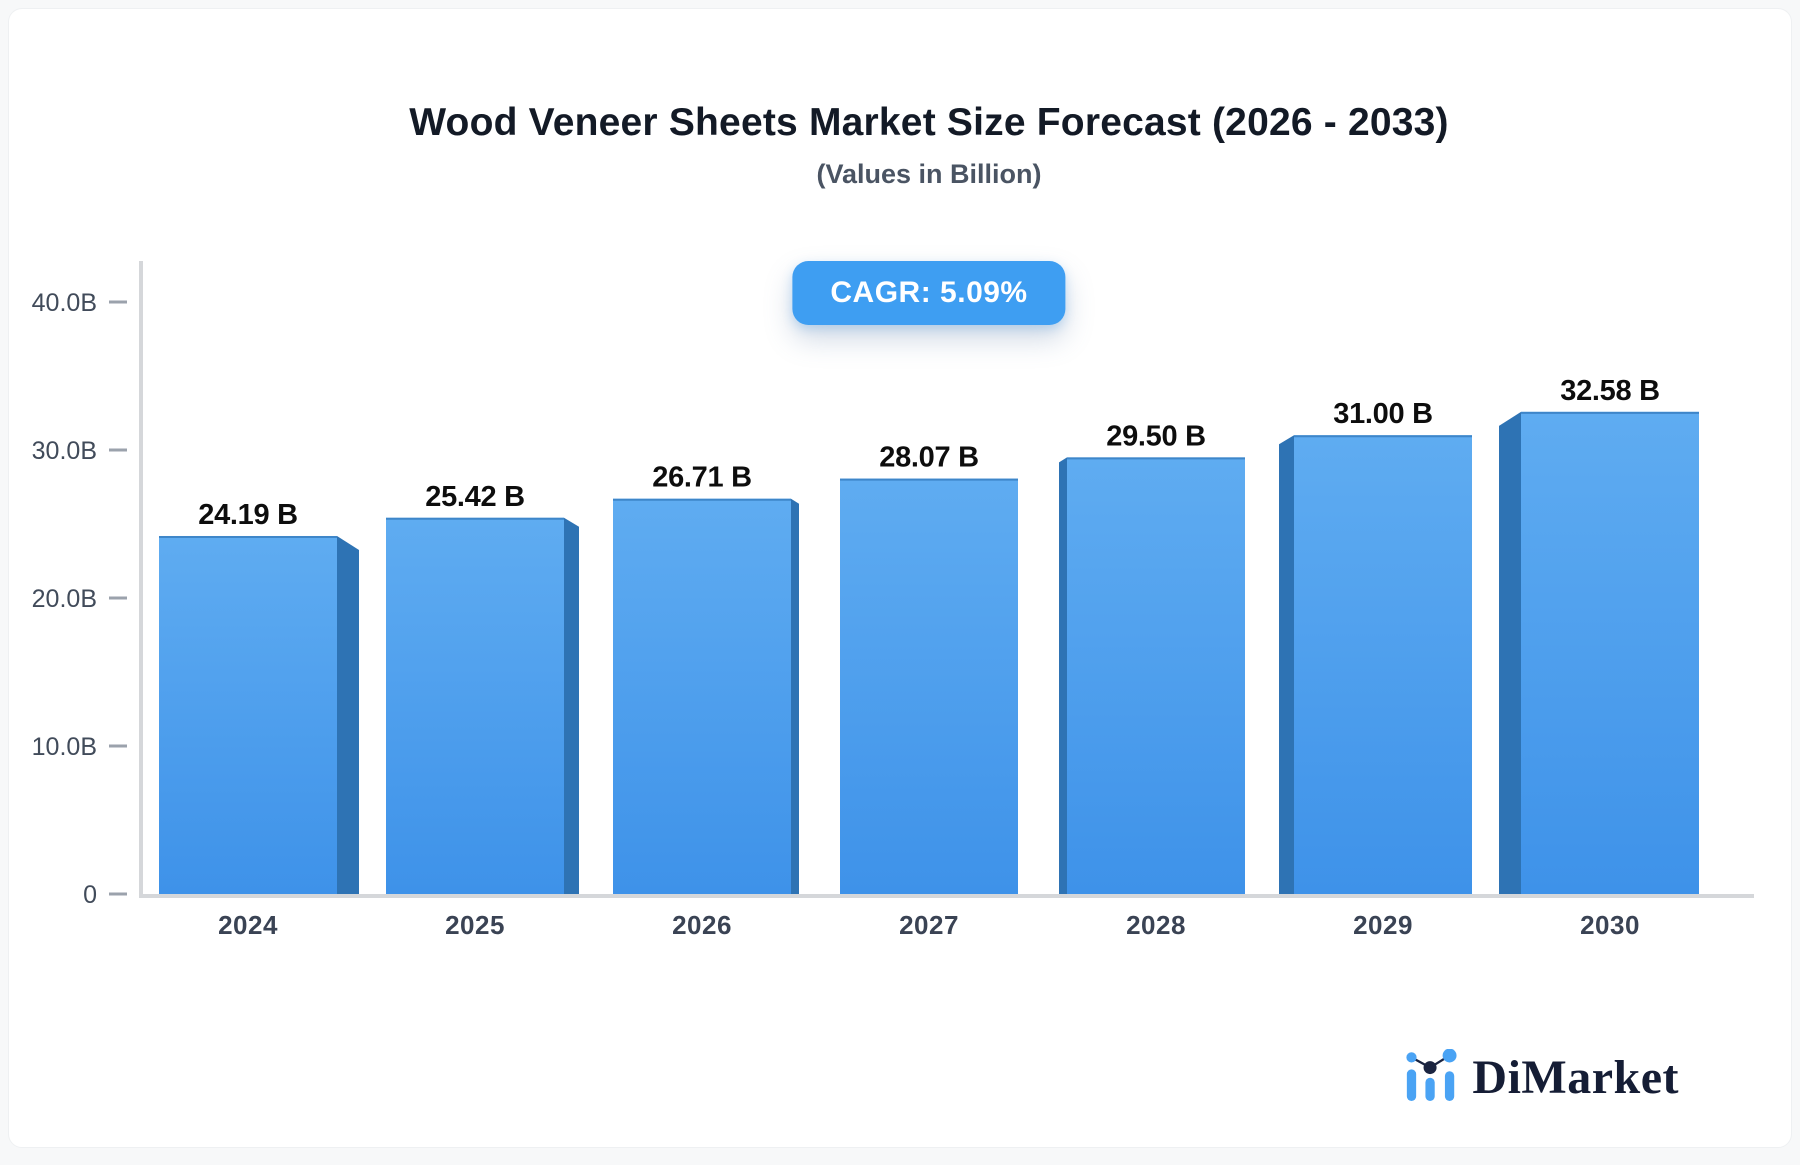 This screenshot has width=1800, height=1165. What do you see at coordinates (929, 925) in the screenshot?
I see `x-axis-label: 2027` at bounding box center [929, 925].